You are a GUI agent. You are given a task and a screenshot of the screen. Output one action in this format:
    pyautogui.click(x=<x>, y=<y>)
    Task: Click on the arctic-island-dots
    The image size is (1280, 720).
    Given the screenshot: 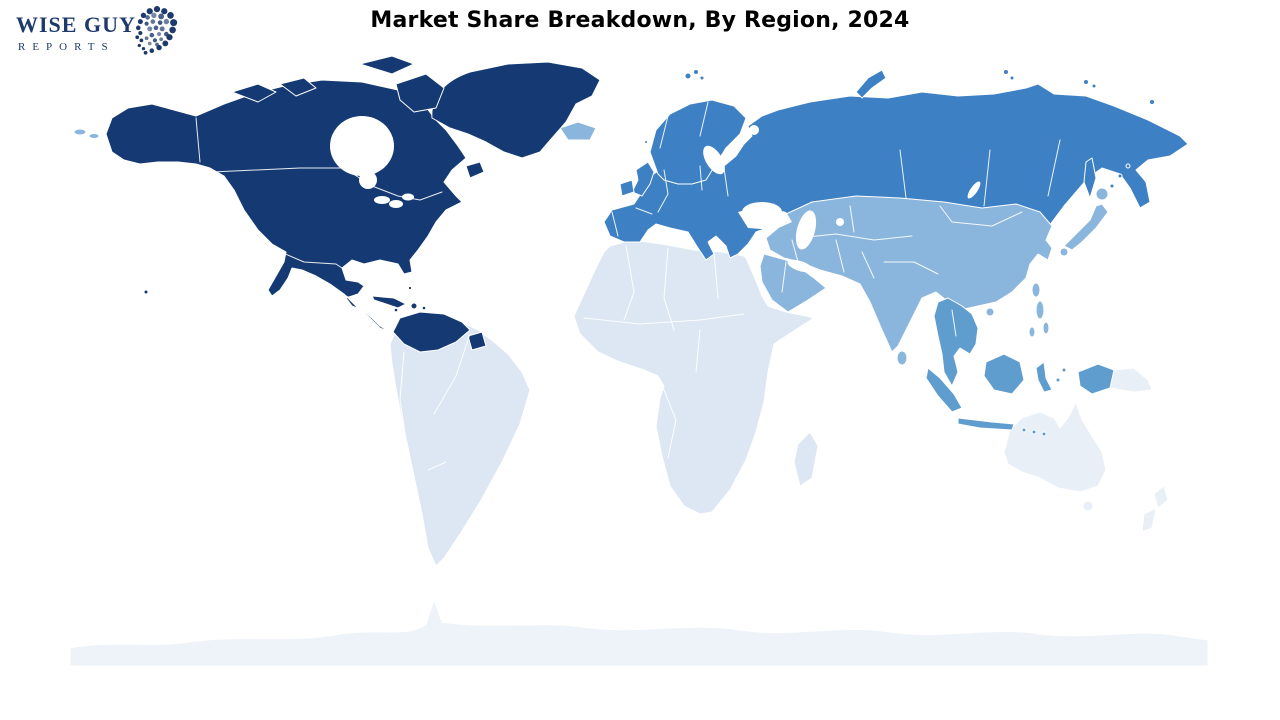 What is the action you would take?
    pyautogui.click(x=899, y=129)
    